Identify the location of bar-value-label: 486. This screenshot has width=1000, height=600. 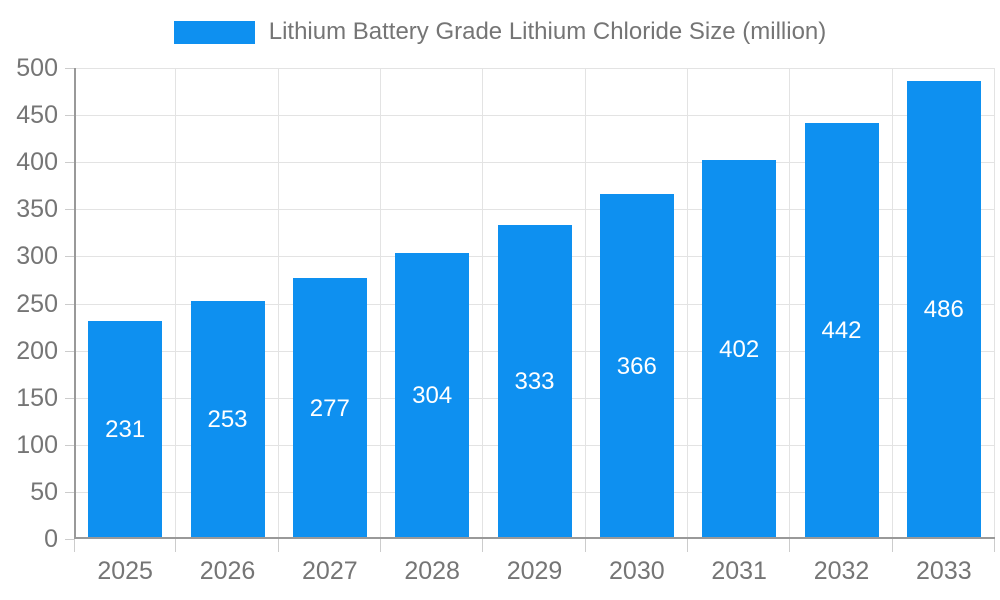
(943, 310).